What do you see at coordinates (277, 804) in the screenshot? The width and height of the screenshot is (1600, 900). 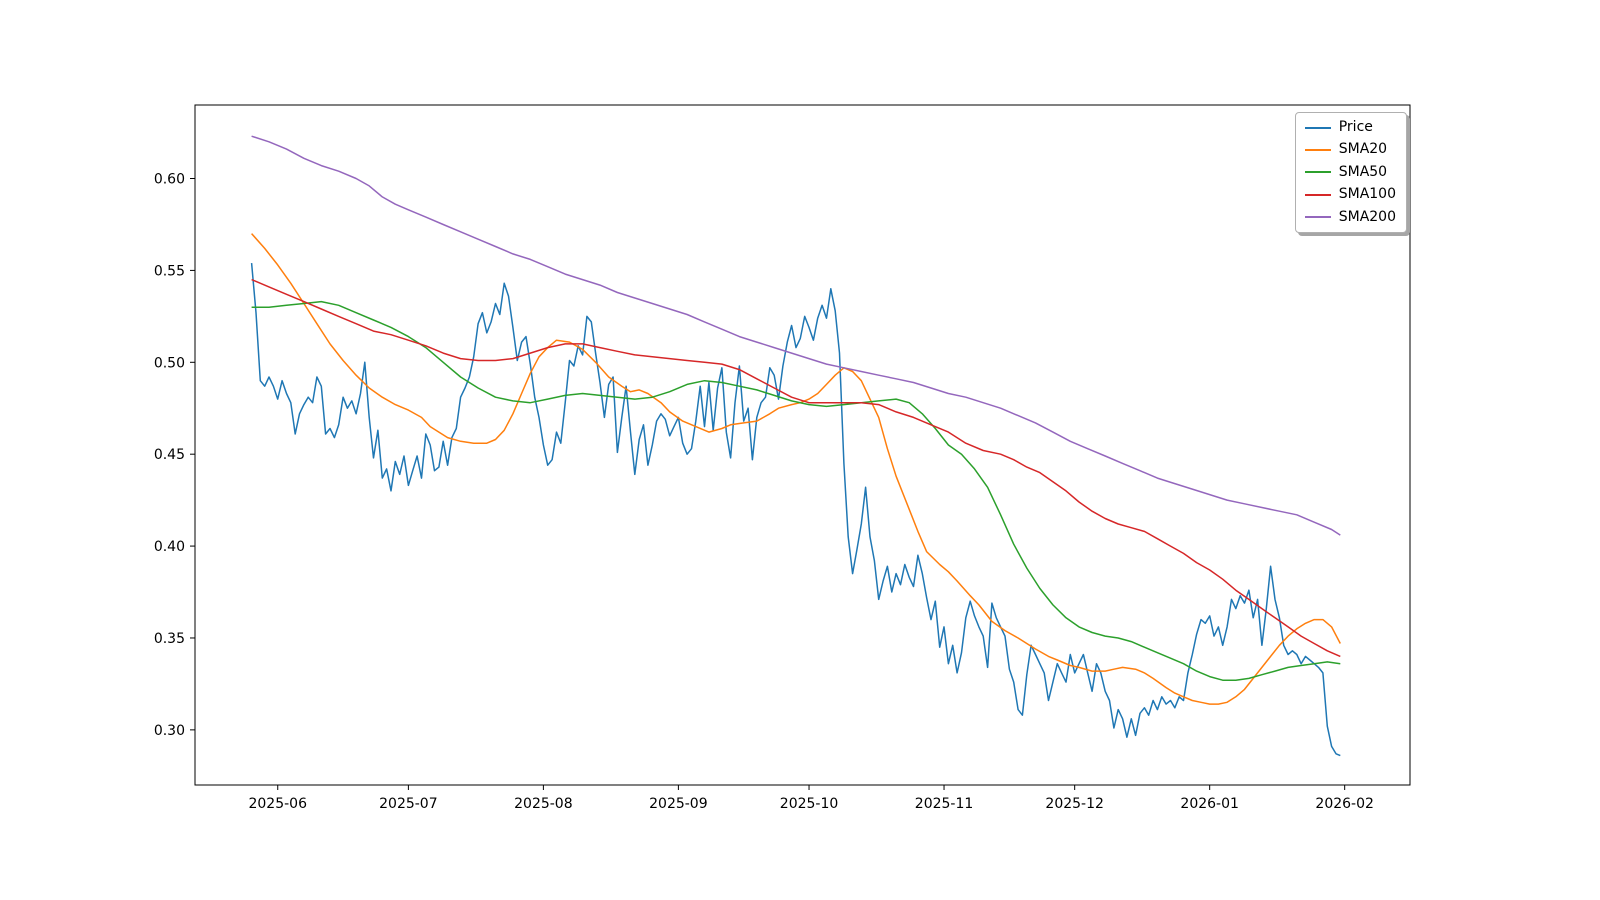 I see `x-tick-label: 2025-06` at bounding box center [277, 804].